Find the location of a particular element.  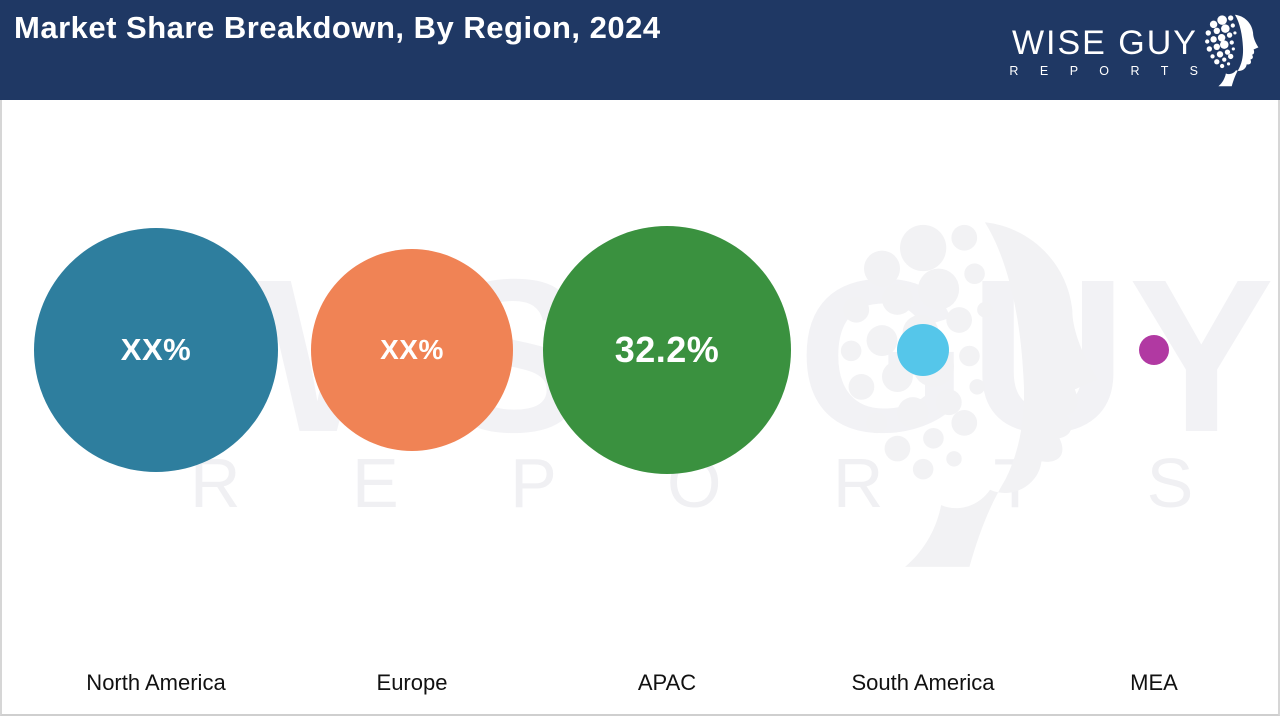

bubble-apac: 32.2% is located at coordinates (667, 350).